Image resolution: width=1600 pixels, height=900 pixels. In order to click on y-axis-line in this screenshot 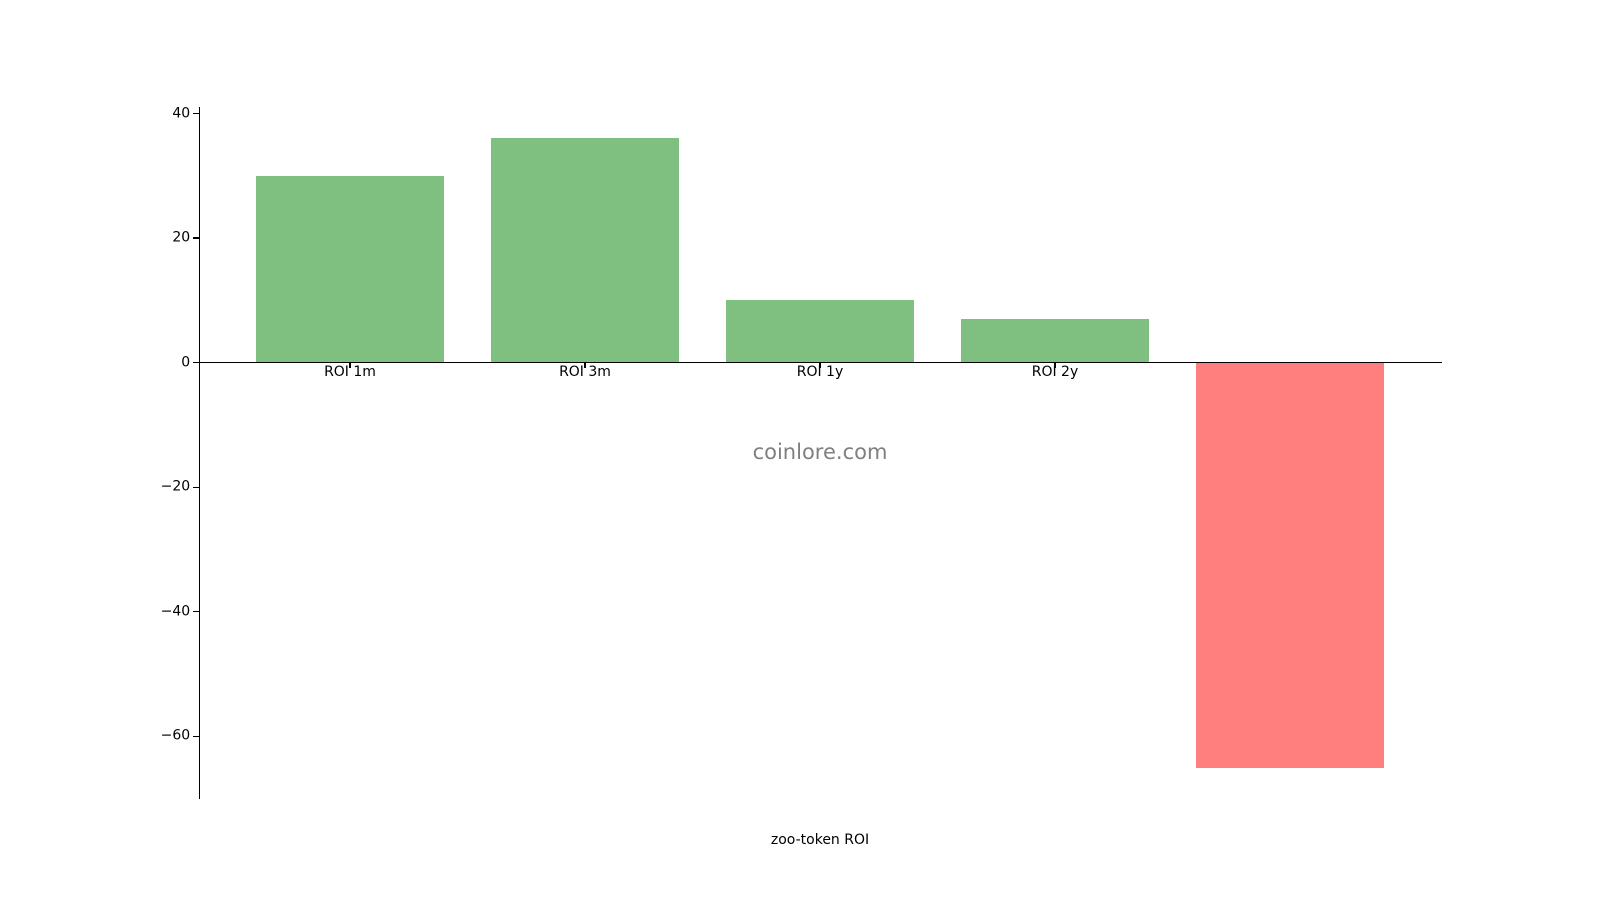, I will do `click(199, 453)`.